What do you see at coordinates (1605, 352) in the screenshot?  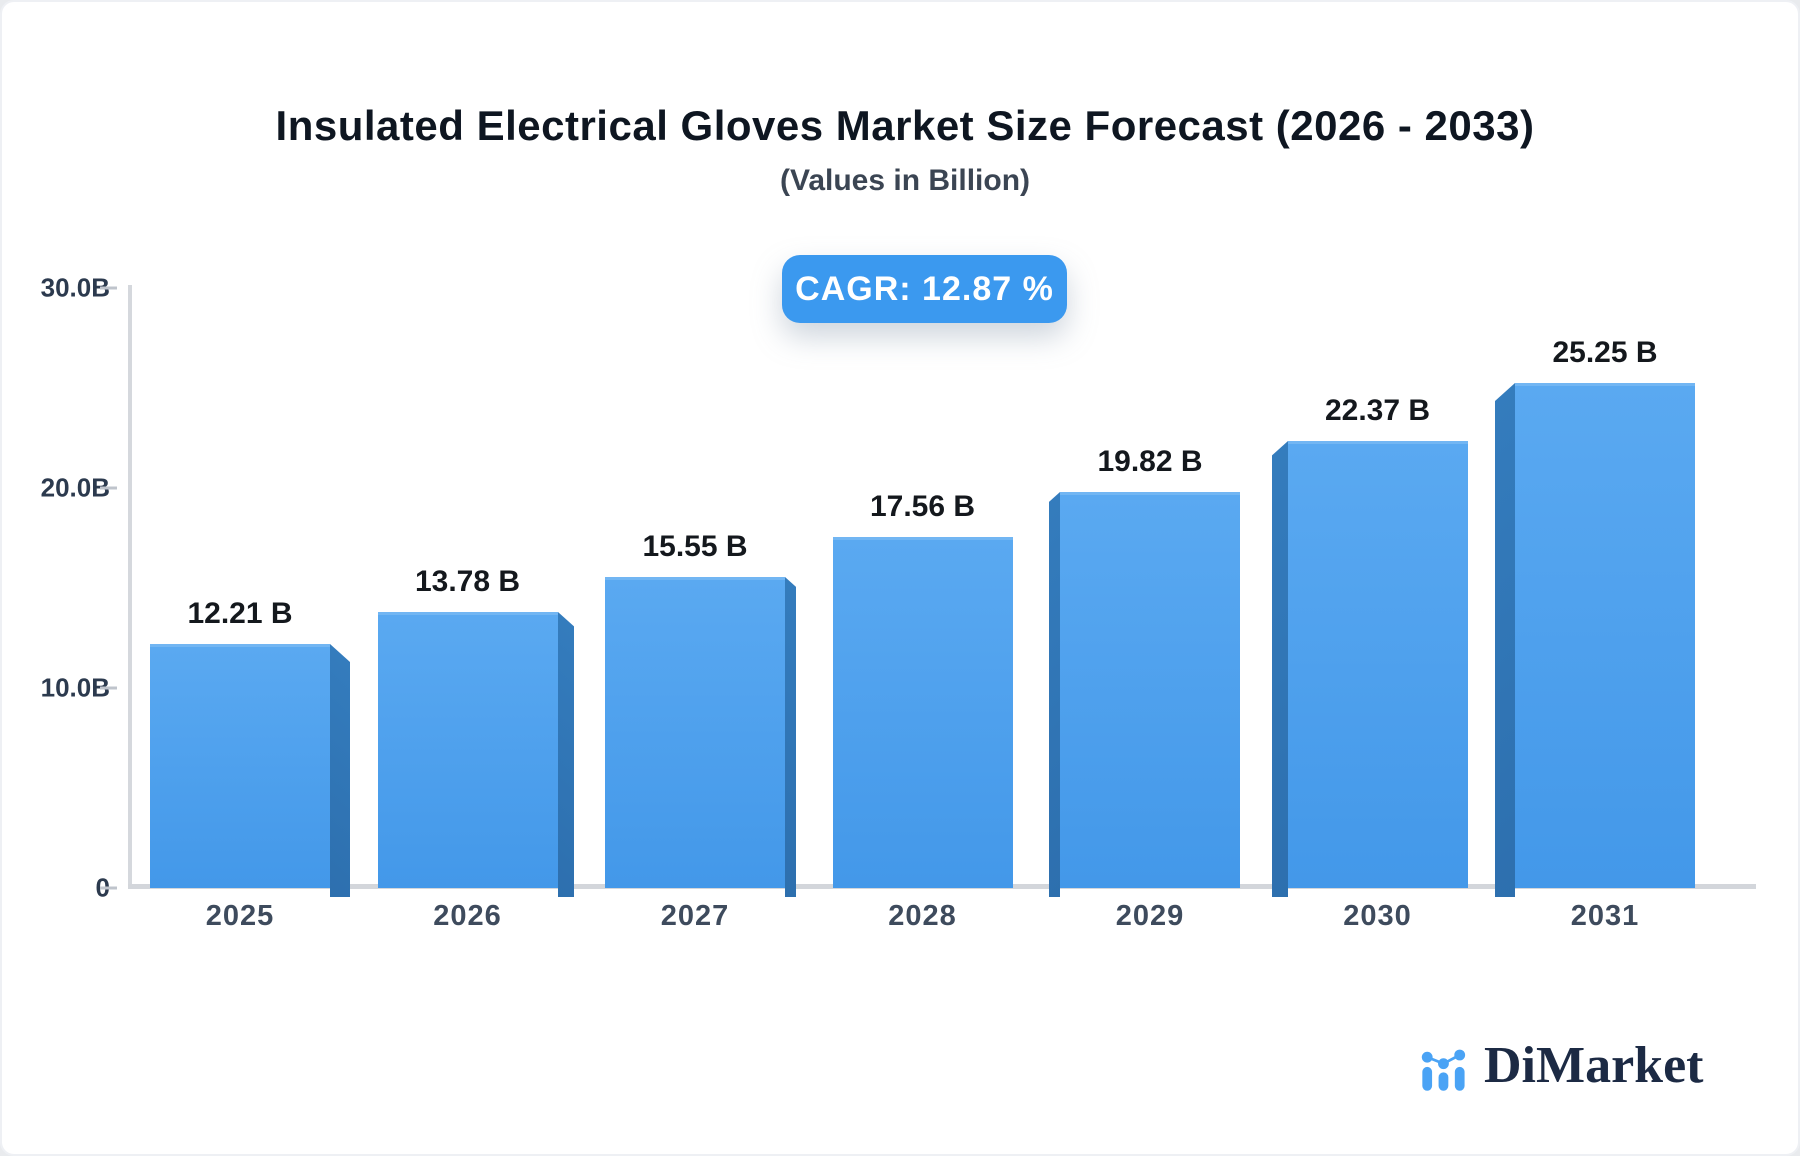 I see `bar-value-label-2031: 25.25 B` at bounding box center [1605, 352].